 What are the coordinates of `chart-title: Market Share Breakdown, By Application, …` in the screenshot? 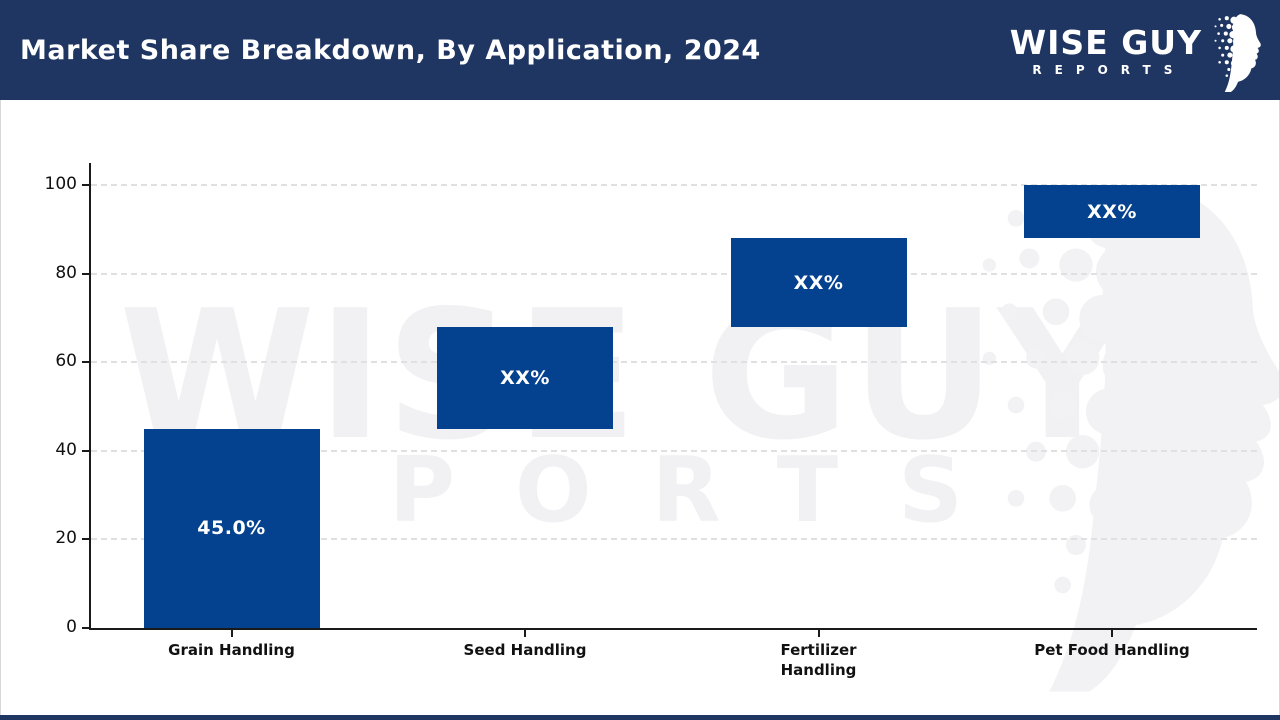 It's located at (390, 50).